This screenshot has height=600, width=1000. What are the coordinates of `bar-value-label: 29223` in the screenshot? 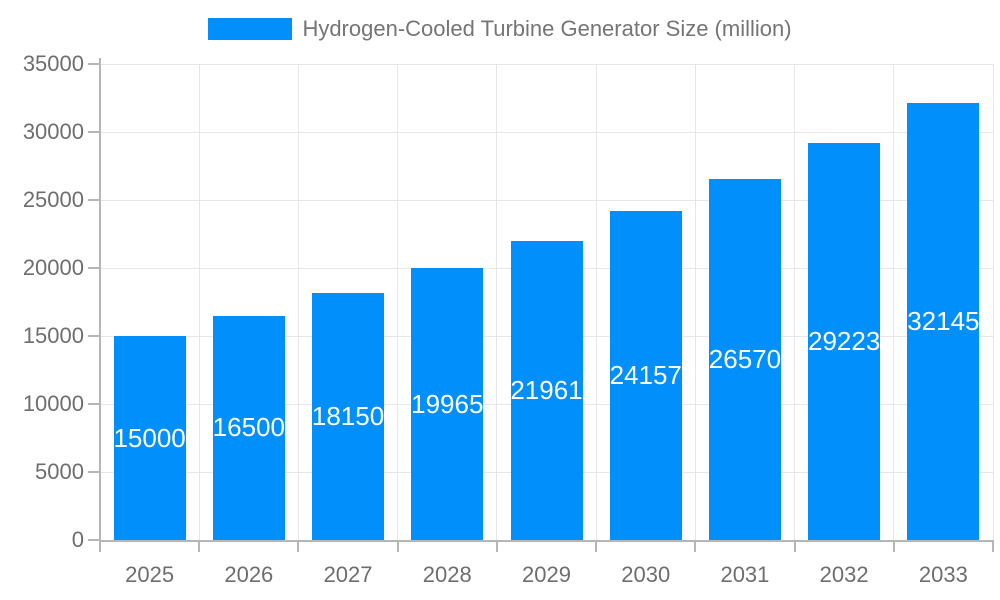 It's located at (844, 340).